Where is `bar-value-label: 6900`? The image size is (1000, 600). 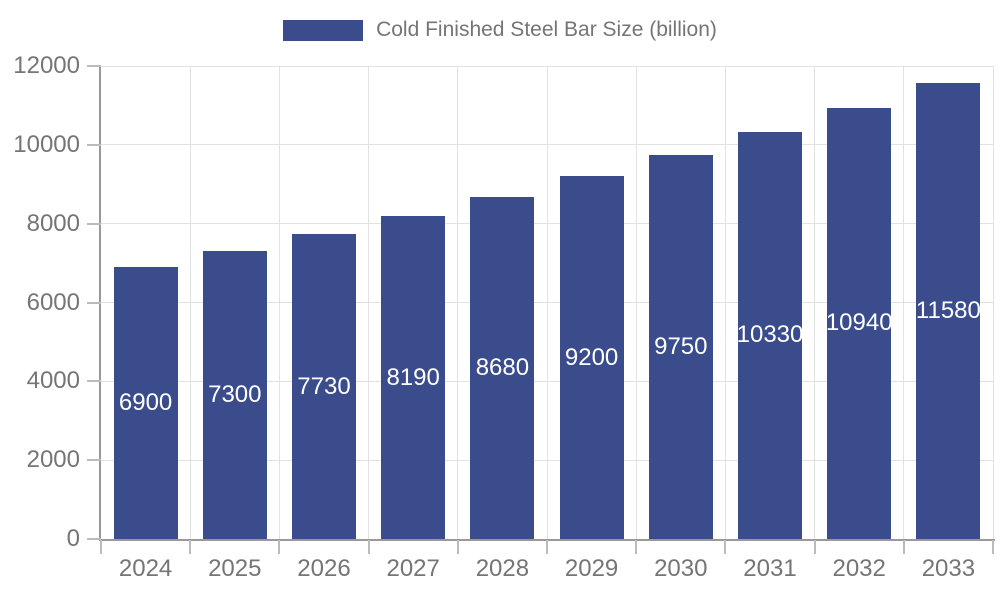 bar-value-label: 6900 is located at coordinates (145, 402).